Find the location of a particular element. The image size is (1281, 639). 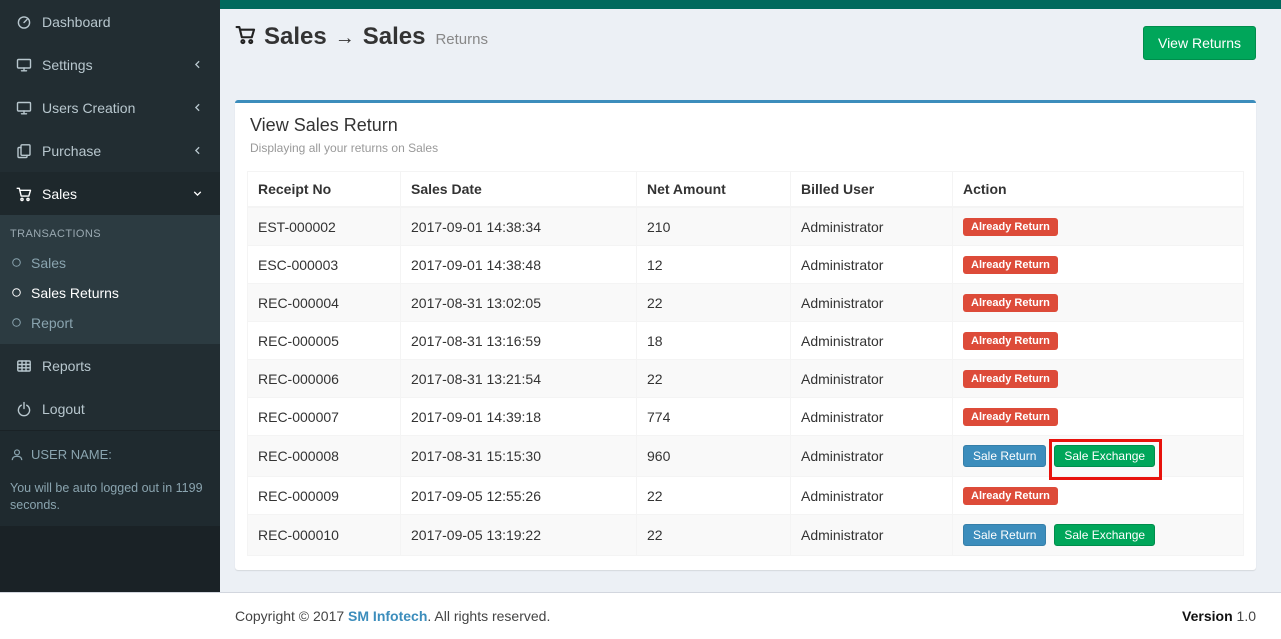

annotation-highlight-box: Sale Exchange is located at coordinates (1105, 459).